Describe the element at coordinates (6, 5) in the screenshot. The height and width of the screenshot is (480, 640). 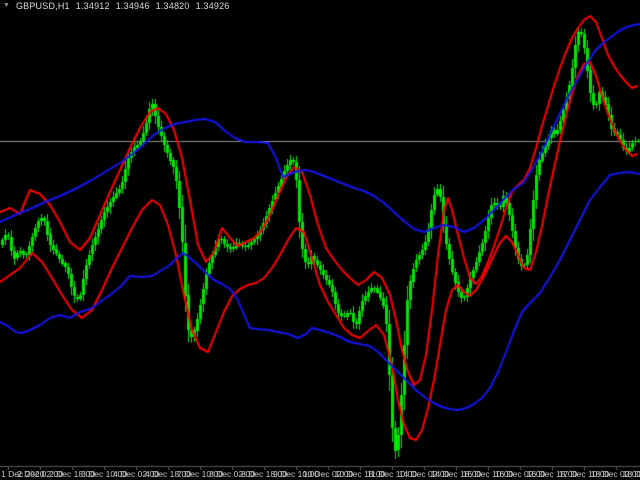
I see `title-marker-icon: ▼` at that location.